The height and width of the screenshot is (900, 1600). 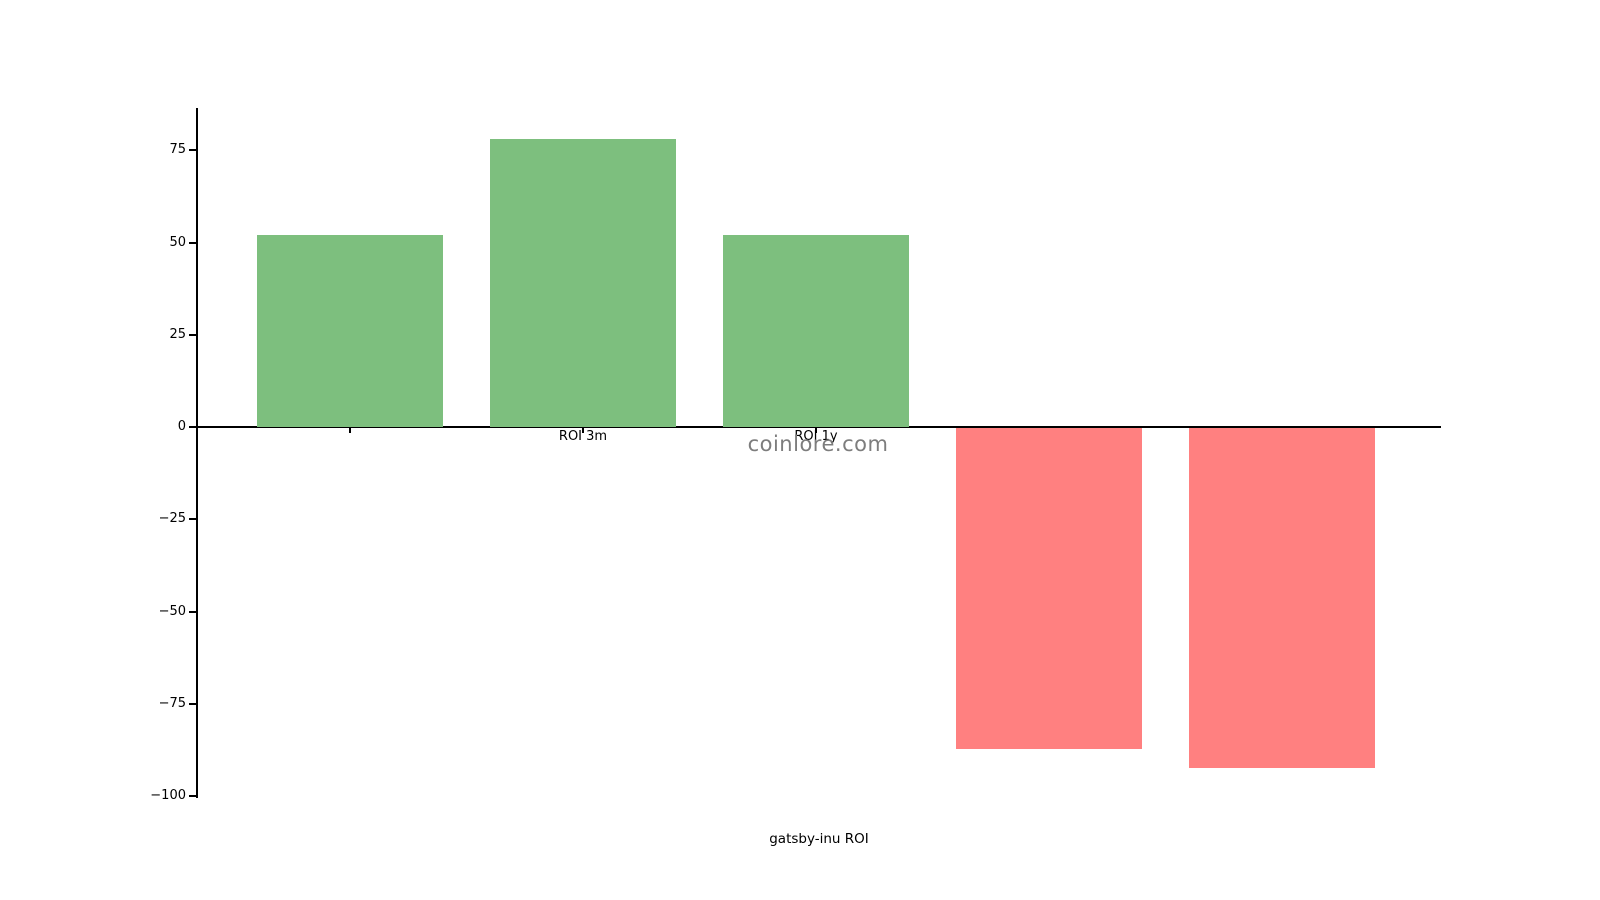 I want to click on y-tick-label: 75, so click(x=177, y=150).